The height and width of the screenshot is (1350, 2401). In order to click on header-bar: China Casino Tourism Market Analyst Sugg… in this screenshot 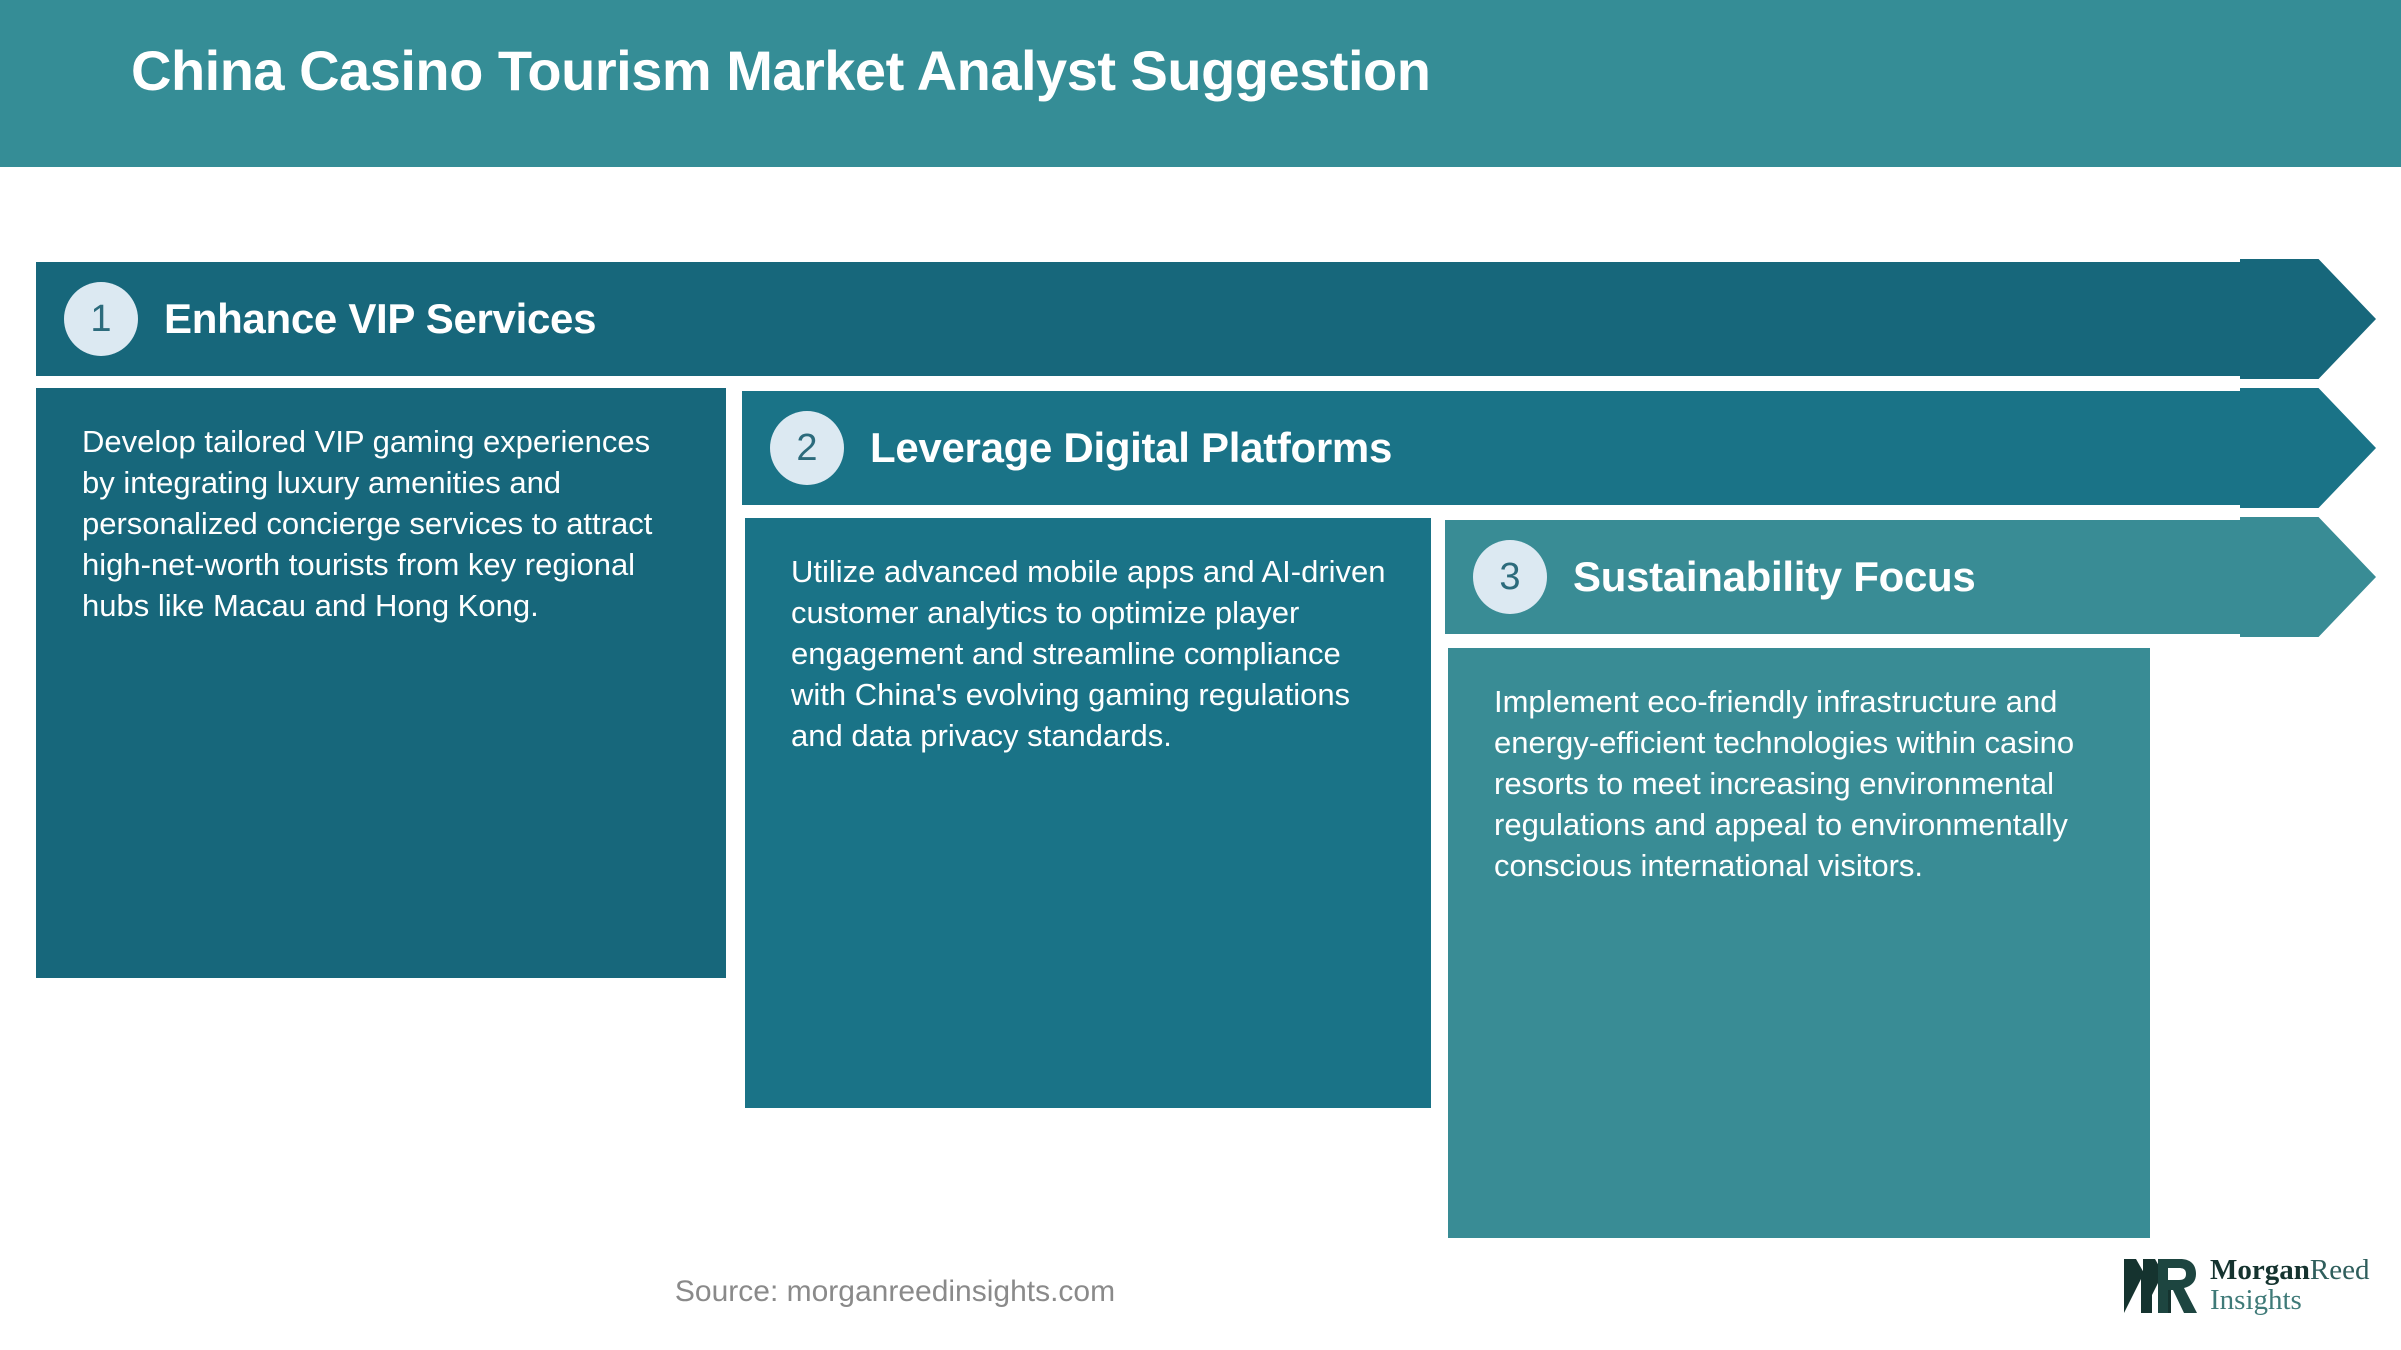, I will do `click(1200, 83)`.